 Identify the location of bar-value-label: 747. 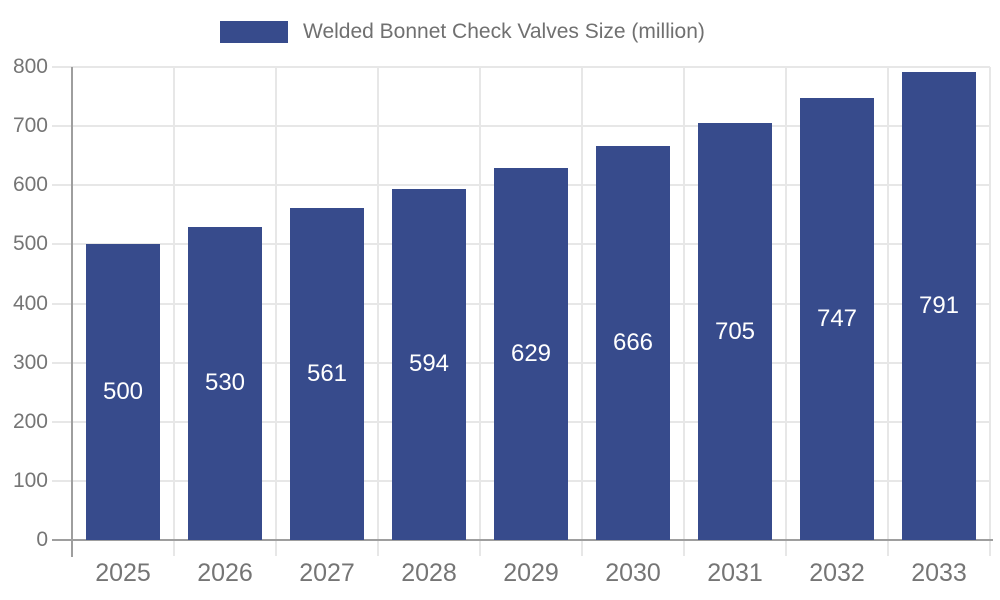
(837, 319).